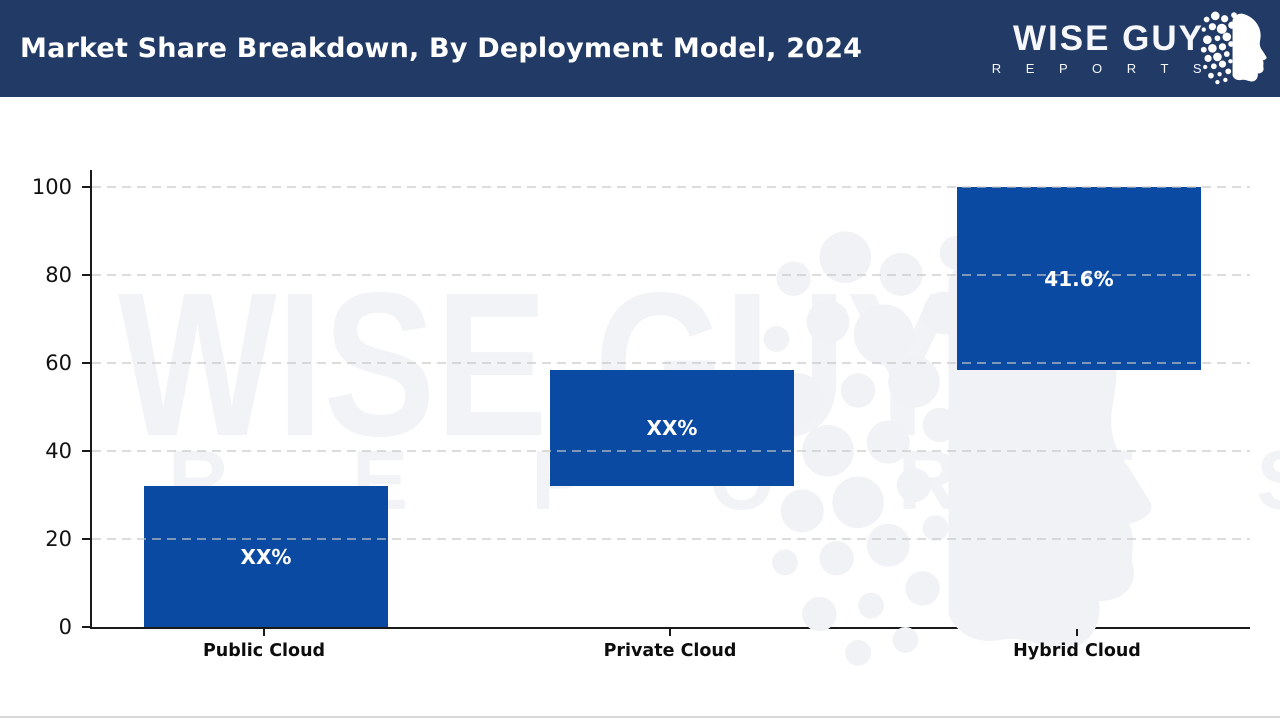 The width and height of the screenshot is (1280, 720). I want to click on y-tick-label-20: 20, so click(58, 539).